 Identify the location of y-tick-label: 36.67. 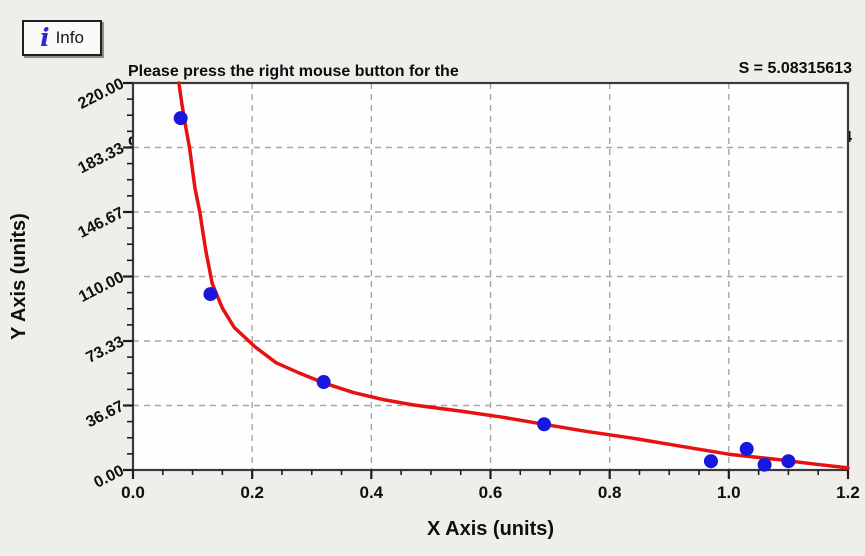
(104, 414).